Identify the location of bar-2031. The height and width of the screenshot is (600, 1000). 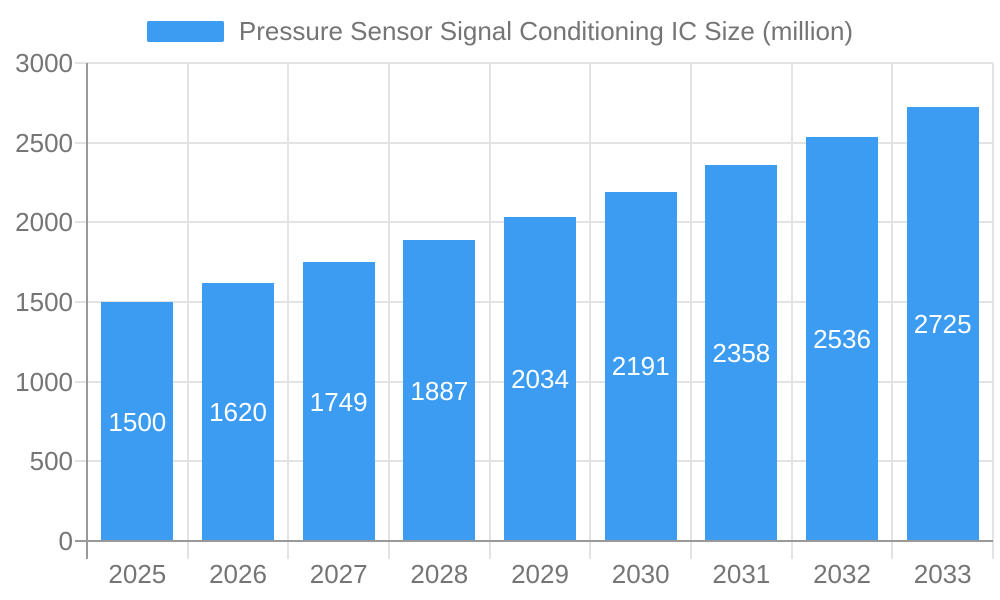
(741, 353).